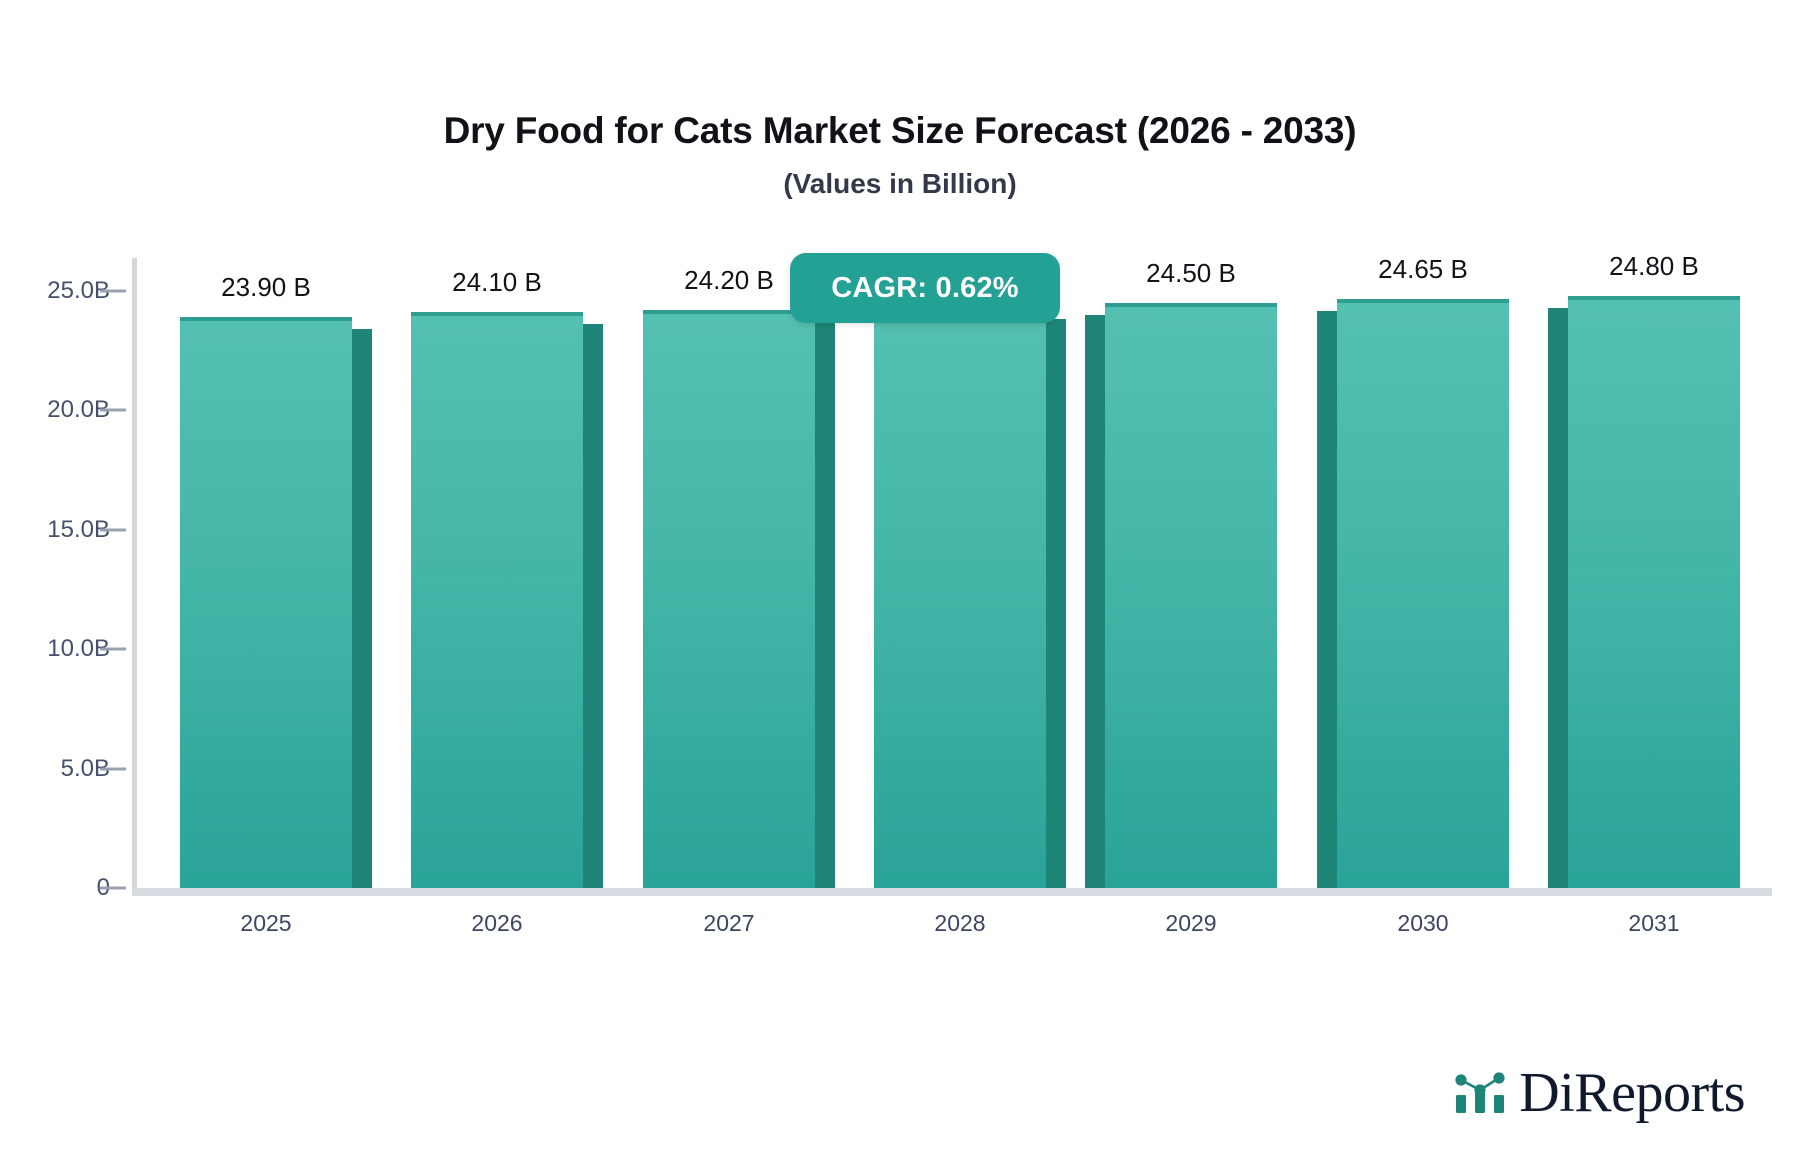 Image resolution: width=1800 pixels, height=1156 pixels. I want to click on x-axis-label-2028: 2028, so click(960, 923).